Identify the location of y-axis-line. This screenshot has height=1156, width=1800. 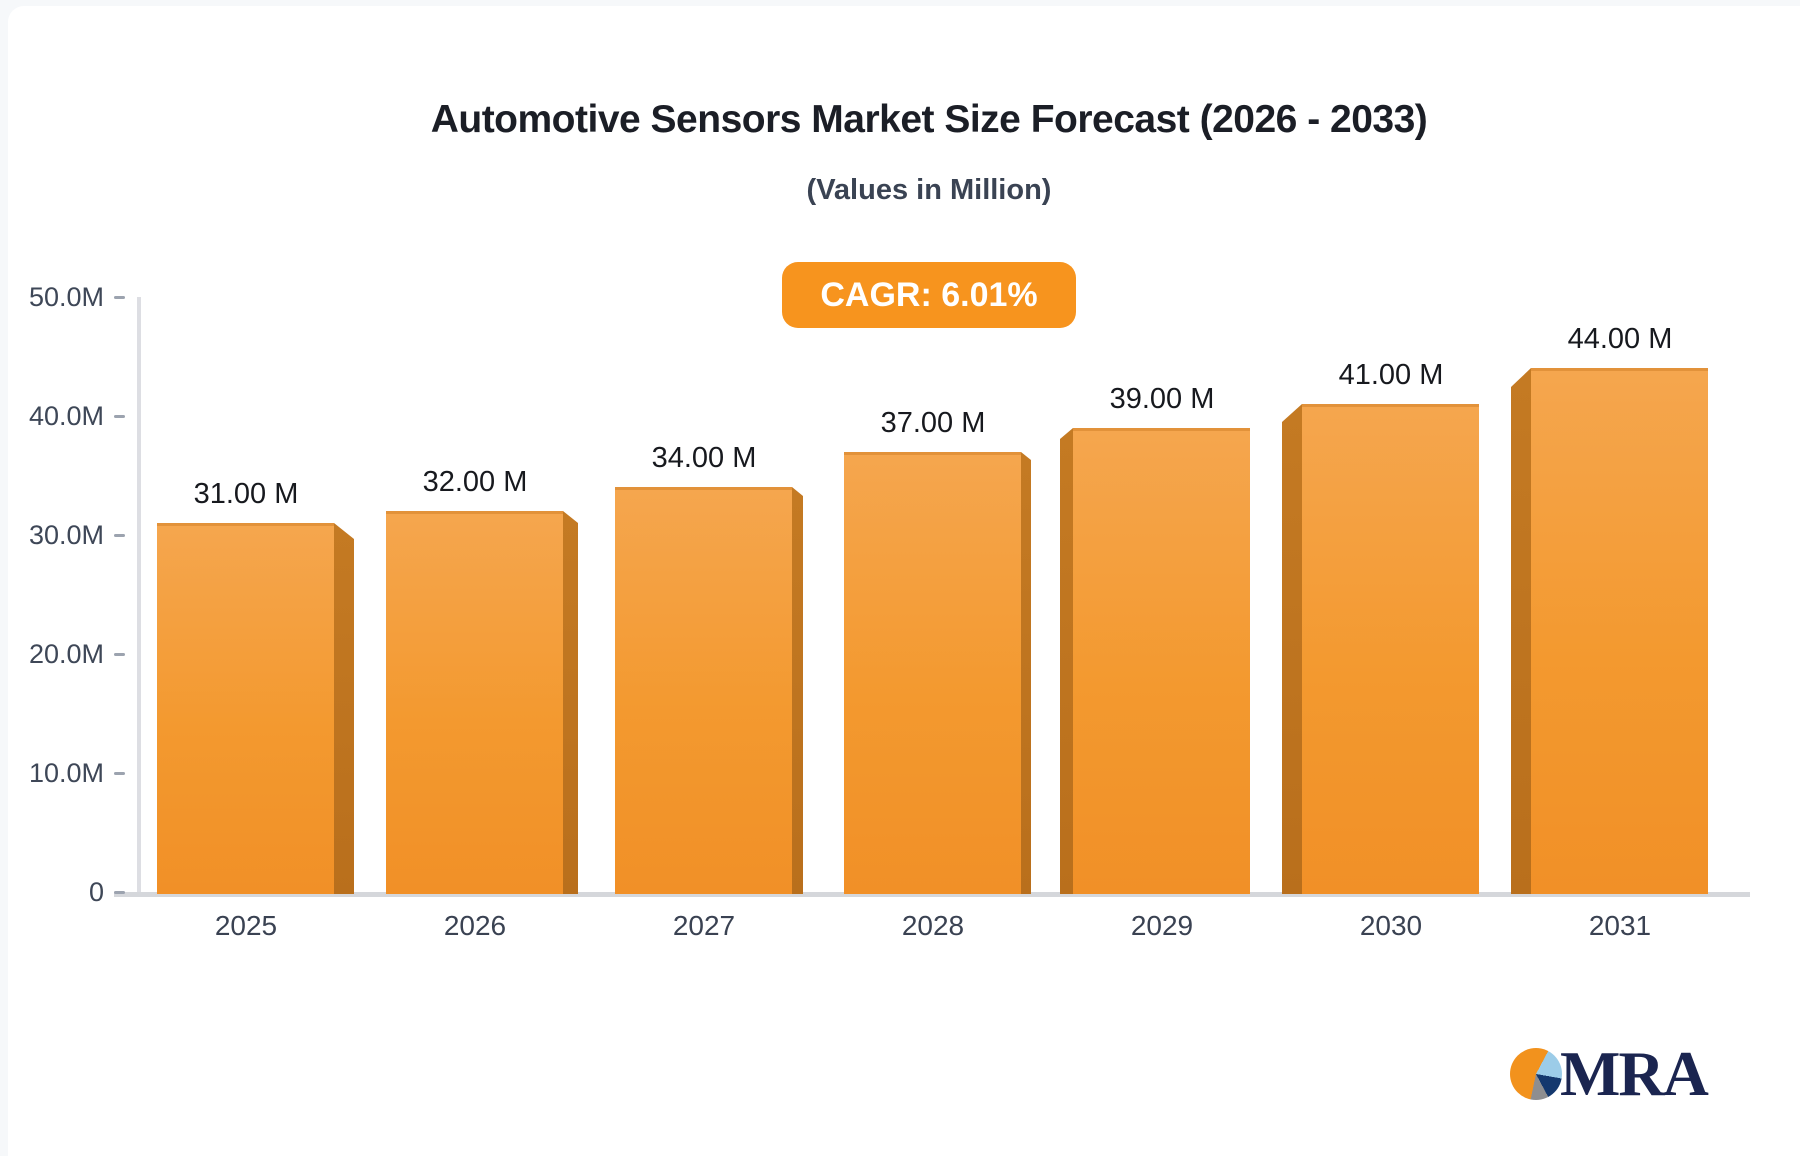
(139, 594).